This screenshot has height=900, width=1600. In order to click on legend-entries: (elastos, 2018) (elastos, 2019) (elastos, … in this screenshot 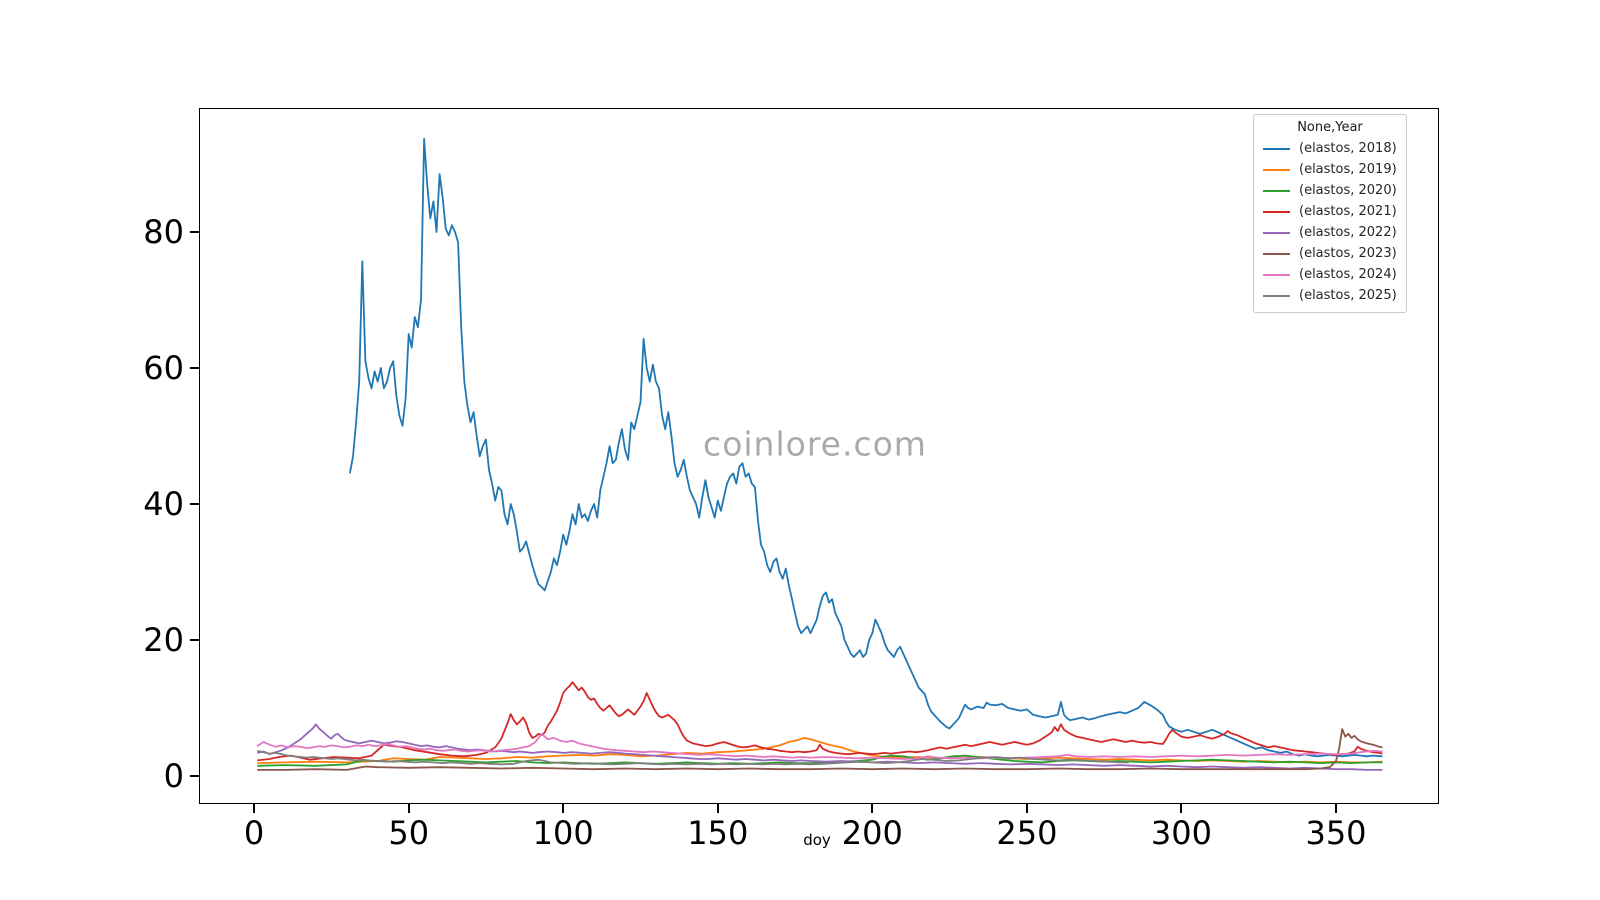, I will do `click(1330, 222)`.